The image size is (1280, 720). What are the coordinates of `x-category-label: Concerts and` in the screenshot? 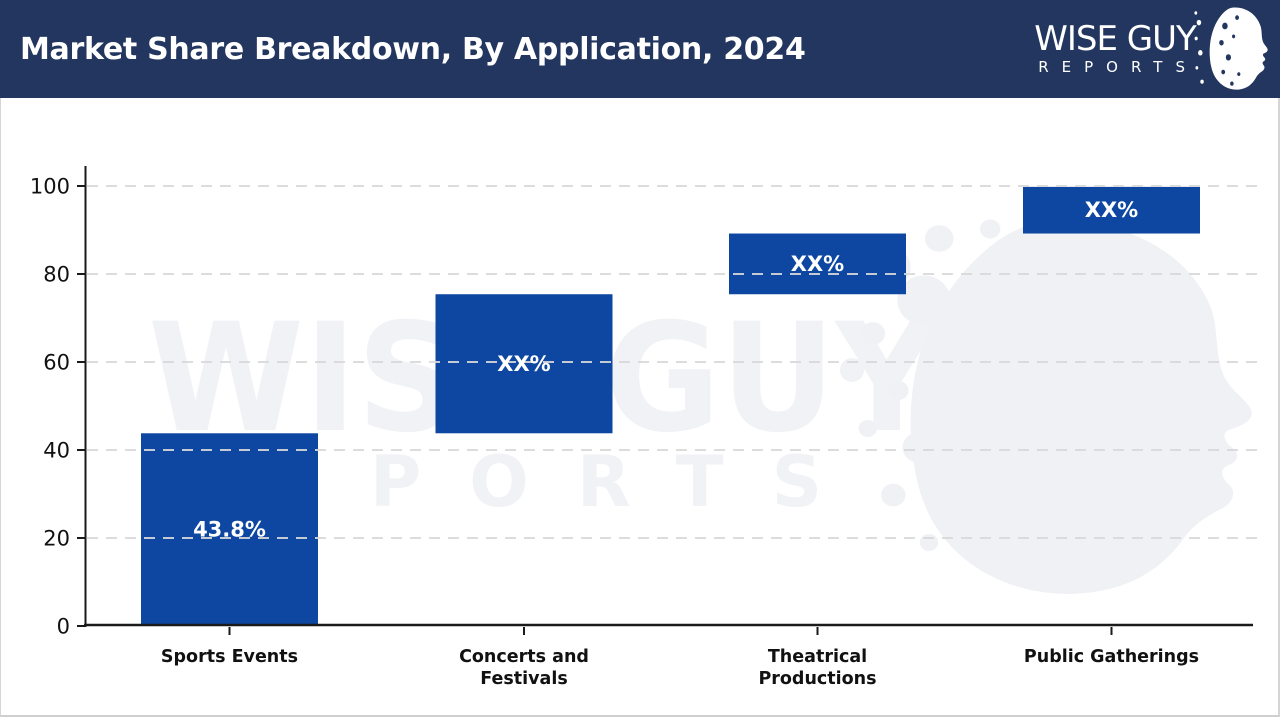 It's located at (524, 657).